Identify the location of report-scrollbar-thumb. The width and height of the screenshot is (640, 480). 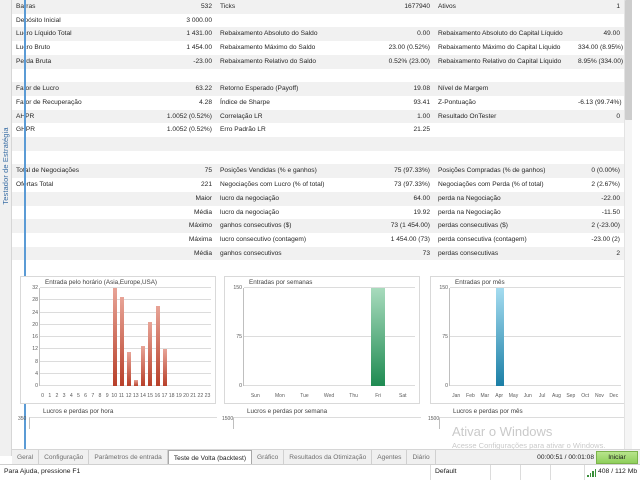
(628, 60).